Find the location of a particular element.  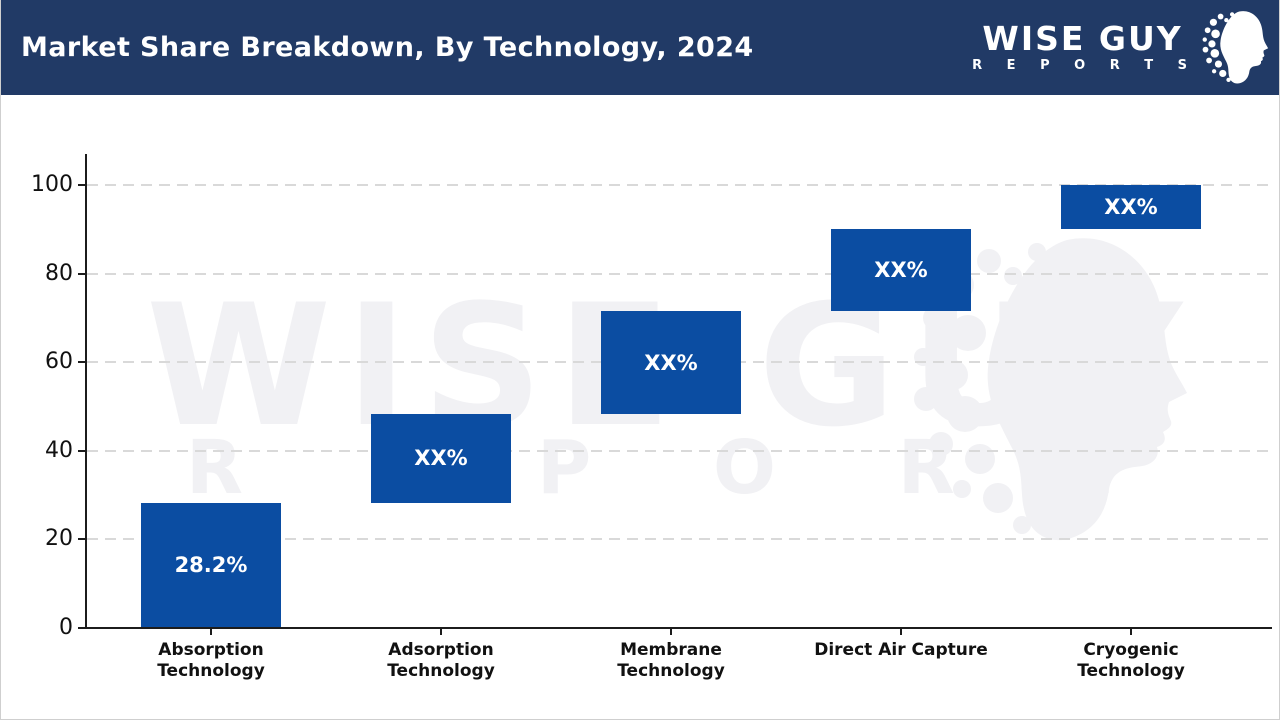

y-tick-label: 0 is located at coordinates (66, 627).